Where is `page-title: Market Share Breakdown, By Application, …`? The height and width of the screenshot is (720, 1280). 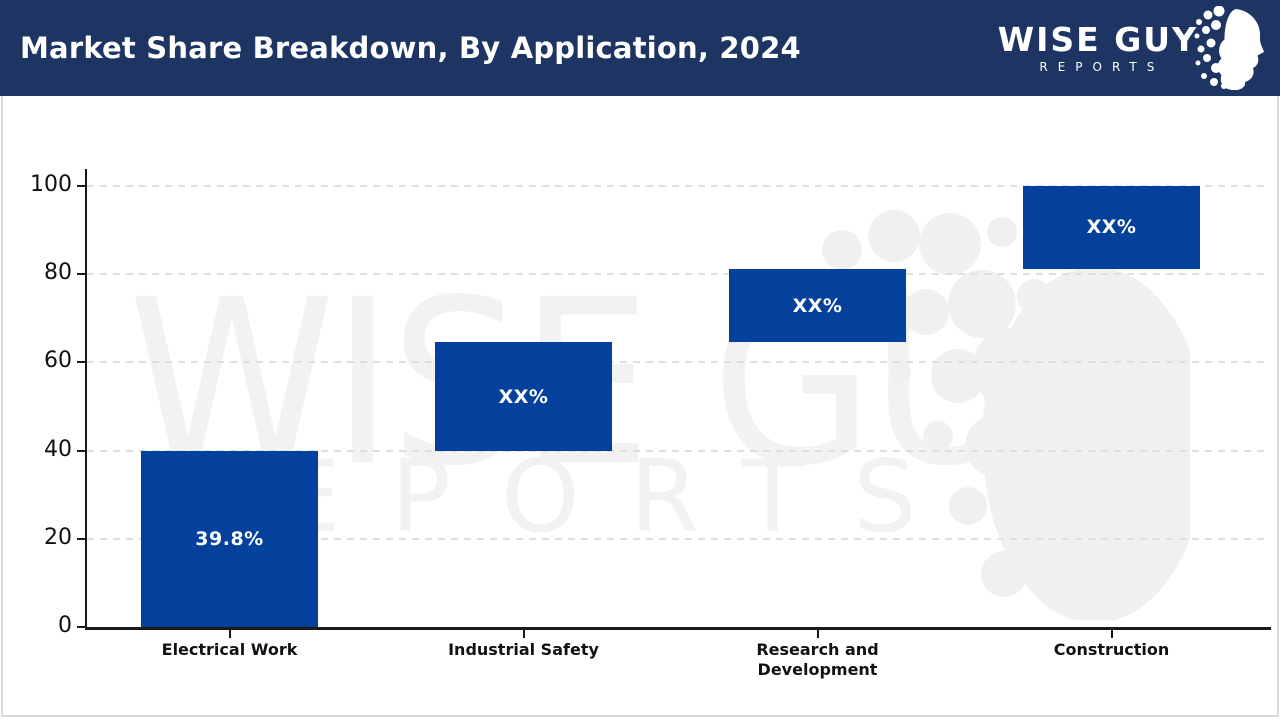 page-title: Market Share Breakdown, By Application, … is located at coordinates (410, 48).